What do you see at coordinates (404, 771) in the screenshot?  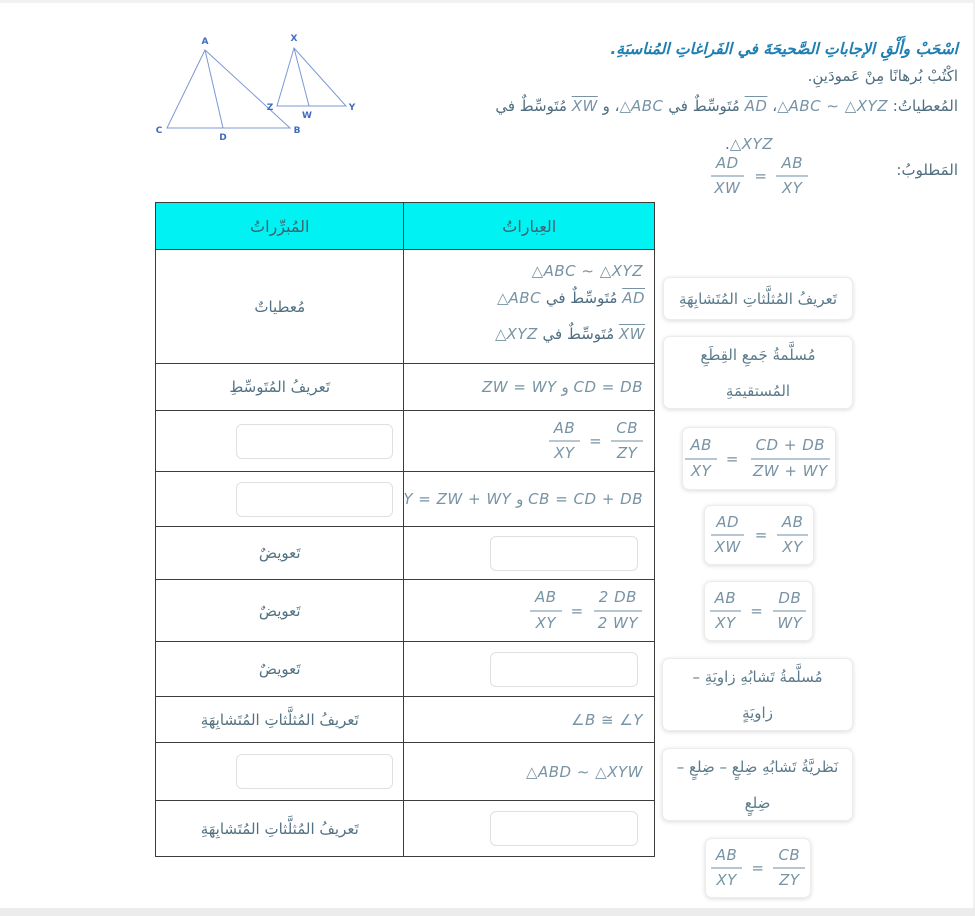 I see `table-row: △ABD ∼ △XYW` at bounding box center [404, 771].